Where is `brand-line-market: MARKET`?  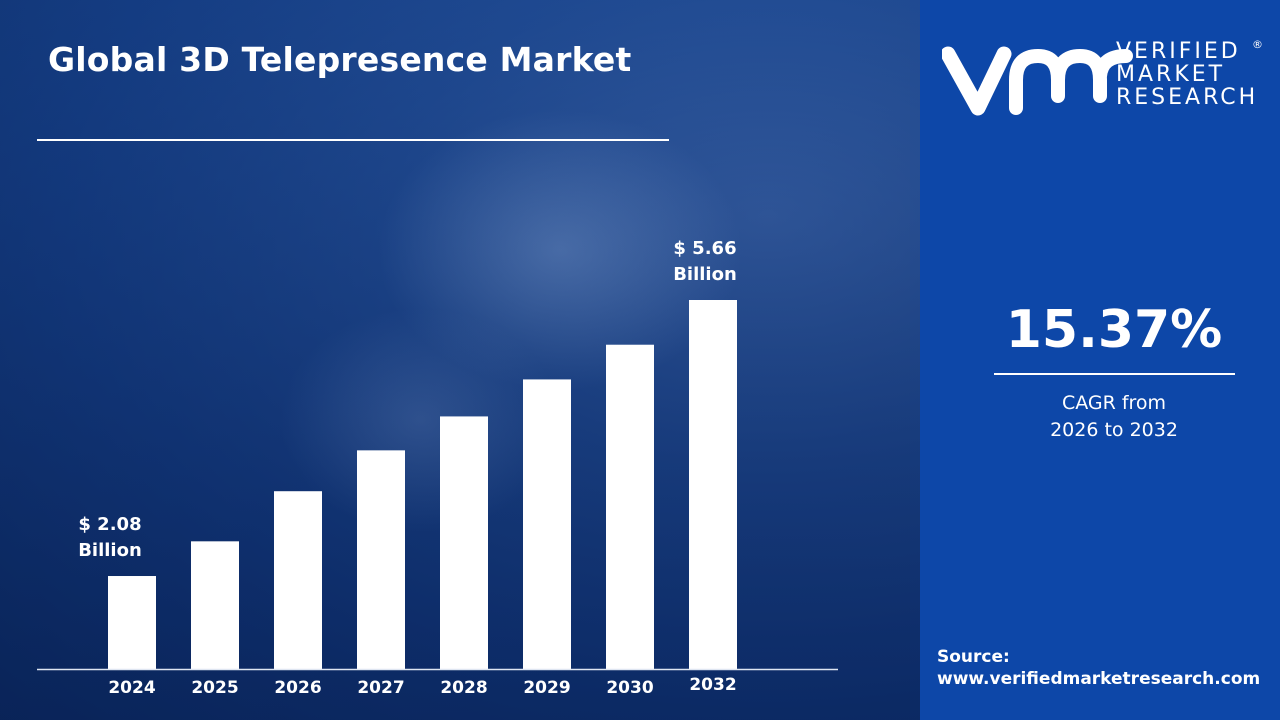
brand-line-market: MARKET is located at coordinates (1171, 74).